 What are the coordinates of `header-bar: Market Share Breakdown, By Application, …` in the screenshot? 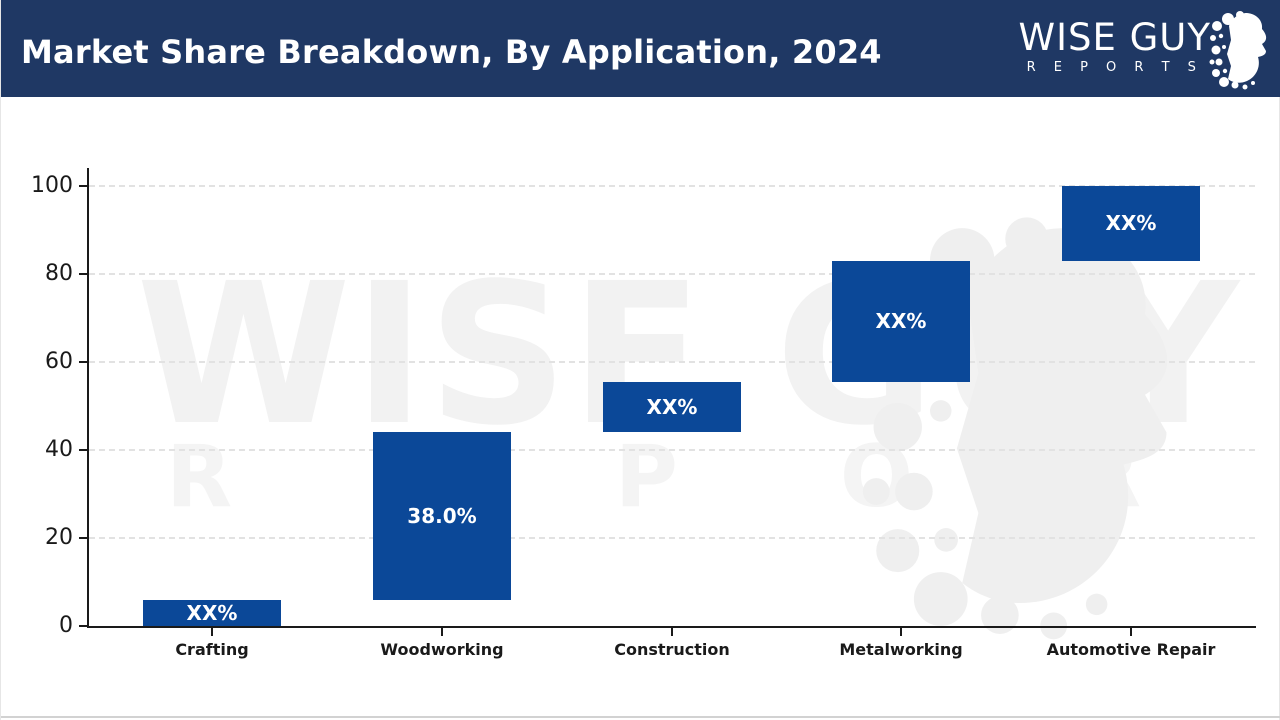 It's located at (640, 48).